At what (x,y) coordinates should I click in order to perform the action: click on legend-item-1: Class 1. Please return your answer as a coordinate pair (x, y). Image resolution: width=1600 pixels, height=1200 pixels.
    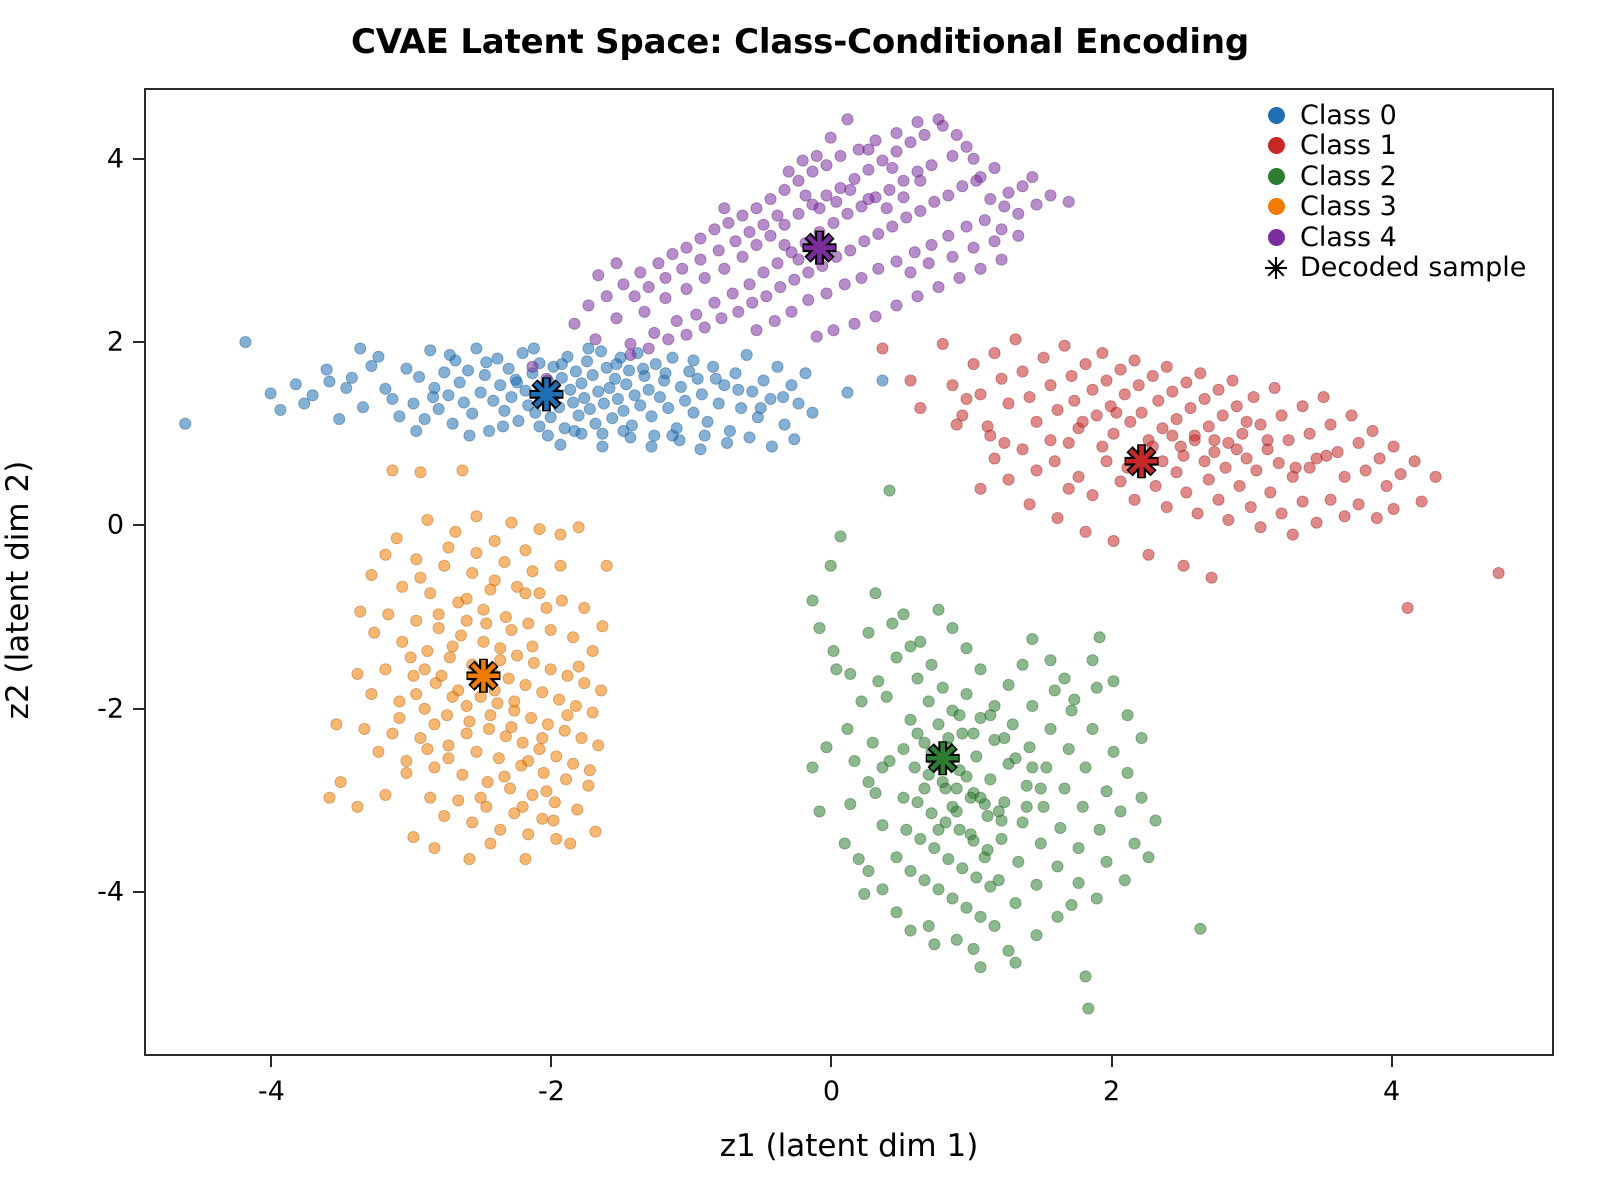
    Looking at the image, I should click on (1393, 145).